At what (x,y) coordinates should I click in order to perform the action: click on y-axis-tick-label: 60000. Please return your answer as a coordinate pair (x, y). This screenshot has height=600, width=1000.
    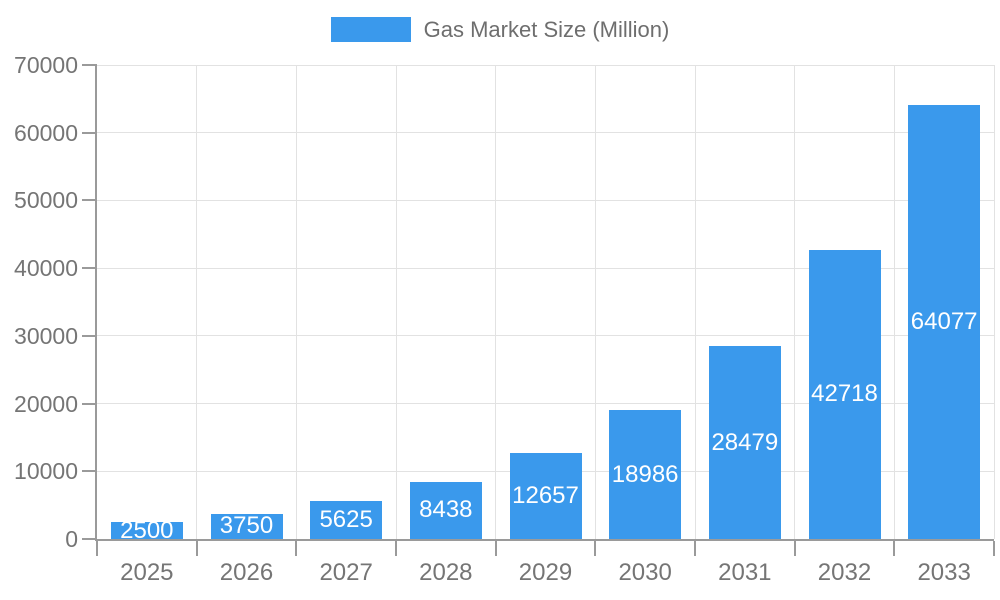
    Looking at the image, I should click on (46, 132).